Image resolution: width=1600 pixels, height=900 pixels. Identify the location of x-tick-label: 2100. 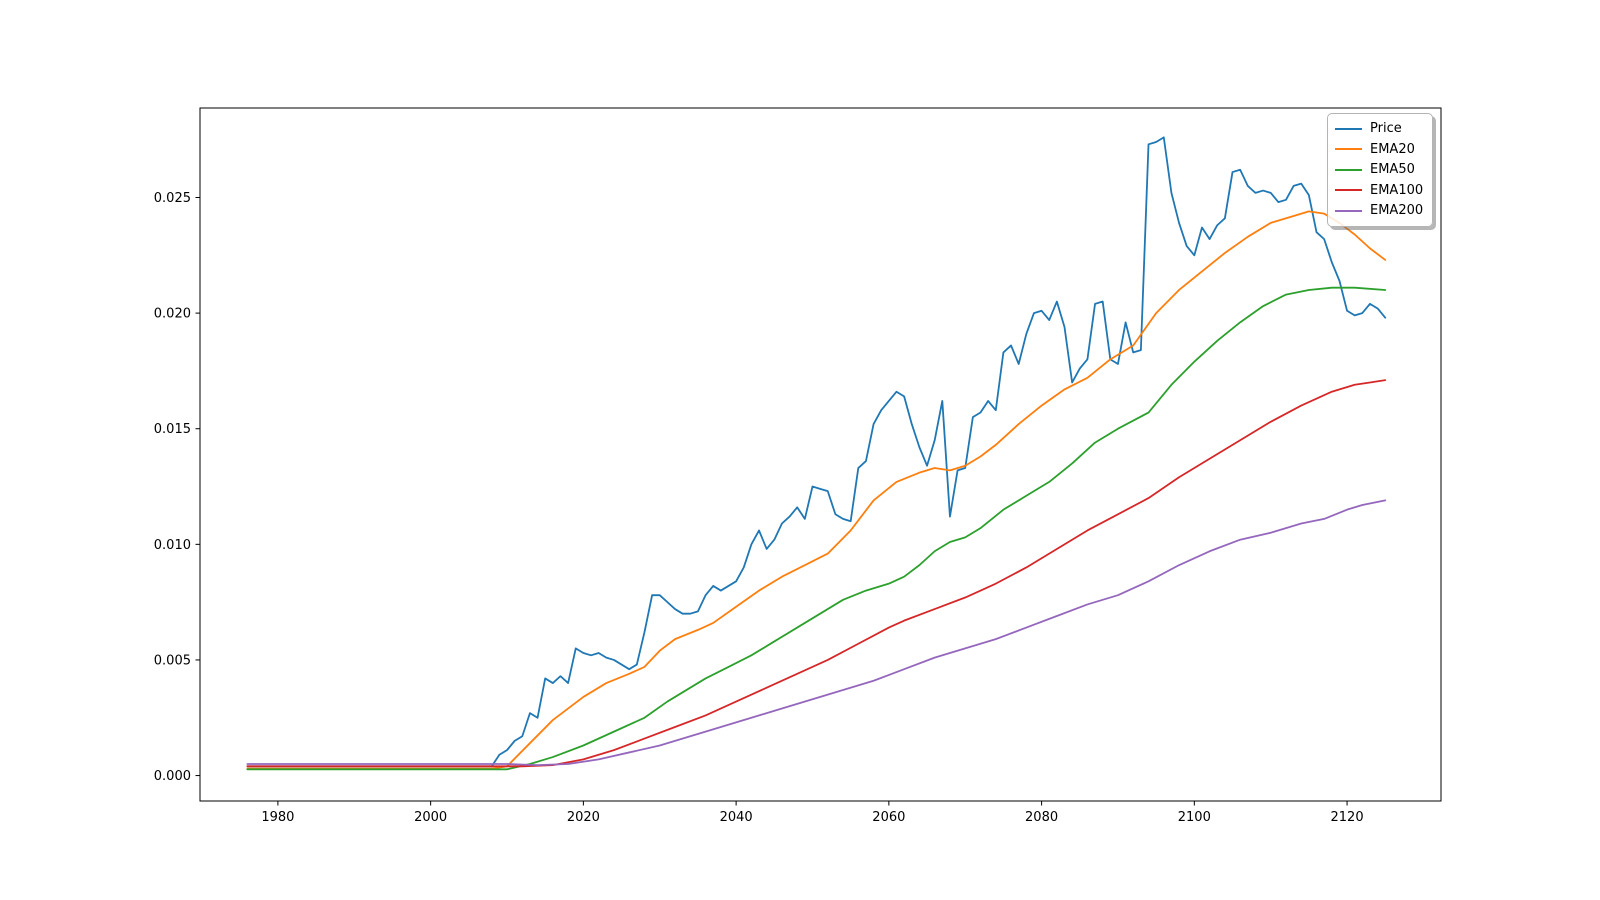
(1194, 817).